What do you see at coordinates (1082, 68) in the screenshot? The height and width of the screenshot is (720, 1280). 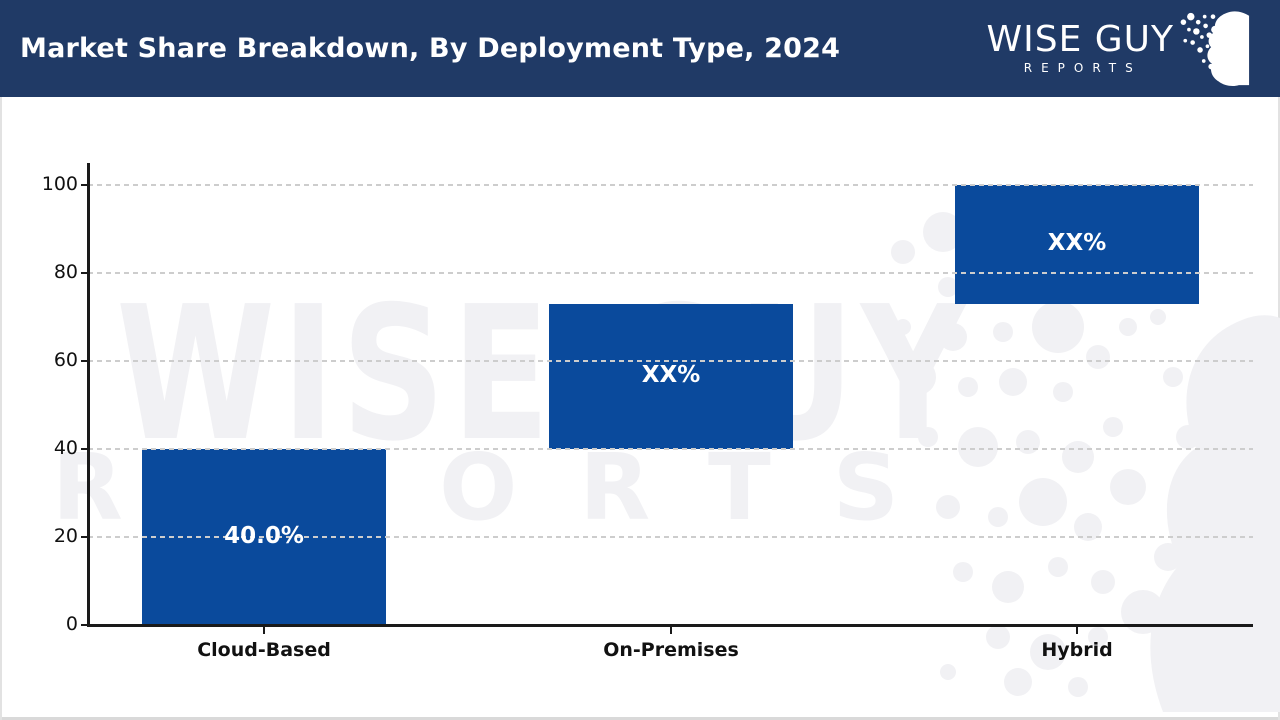 I see `logo-sub-line: REPORTS` at bounding box center [1082, 68].